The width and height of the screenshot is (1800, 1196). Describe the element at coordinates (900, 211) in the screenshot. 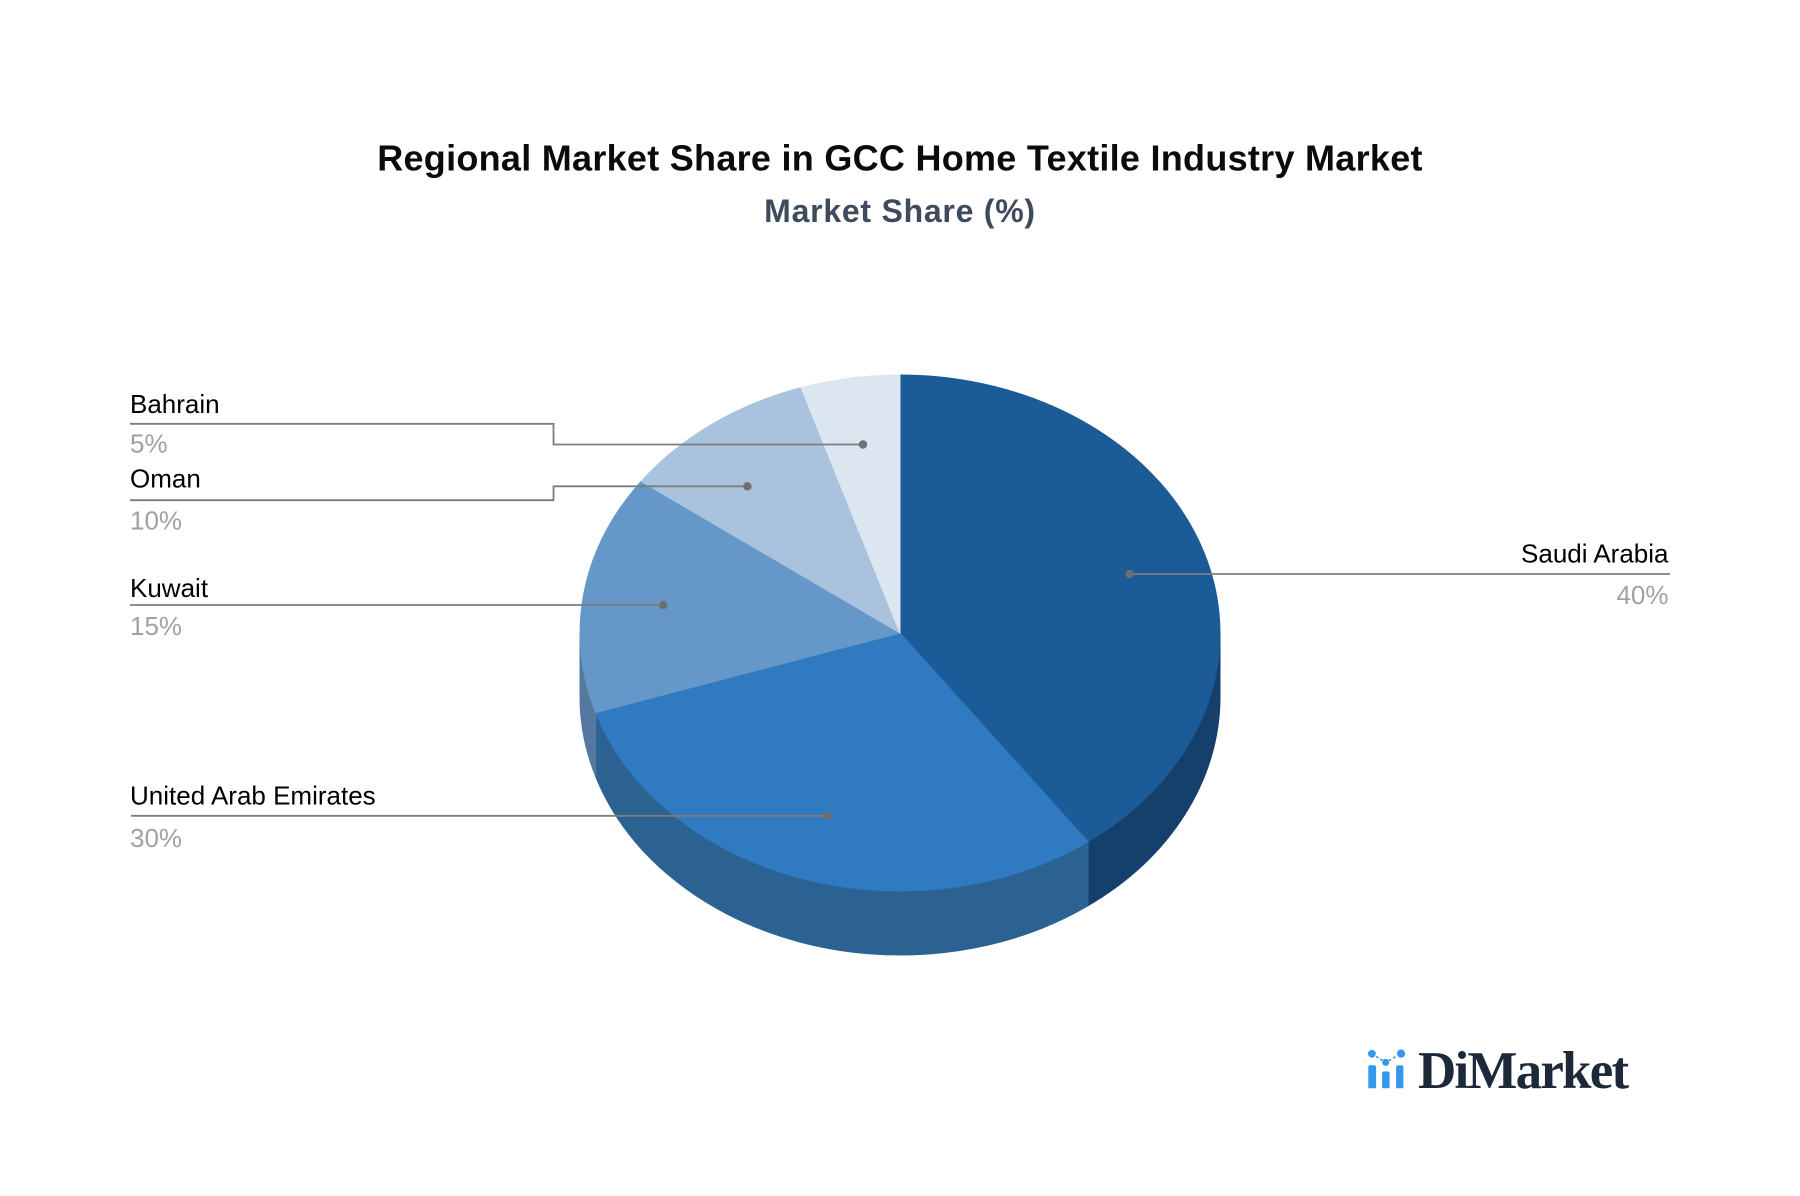

I see `svg-text: Market Share (%)` at that location.